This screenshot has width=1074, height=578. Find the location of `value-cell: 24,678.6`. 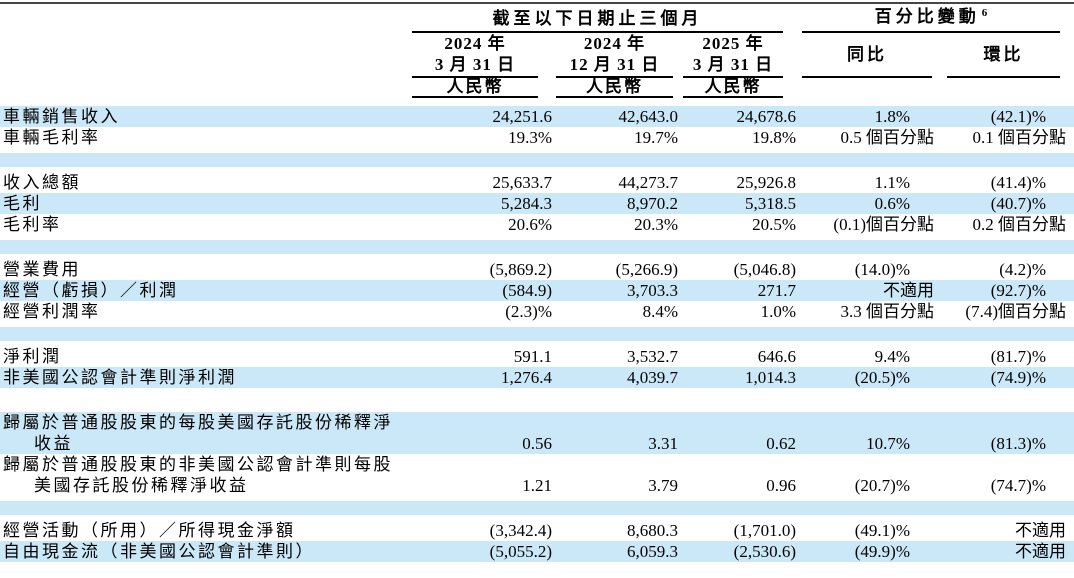

value-cell: 24,678.6 is located at coordinates (741, 116).